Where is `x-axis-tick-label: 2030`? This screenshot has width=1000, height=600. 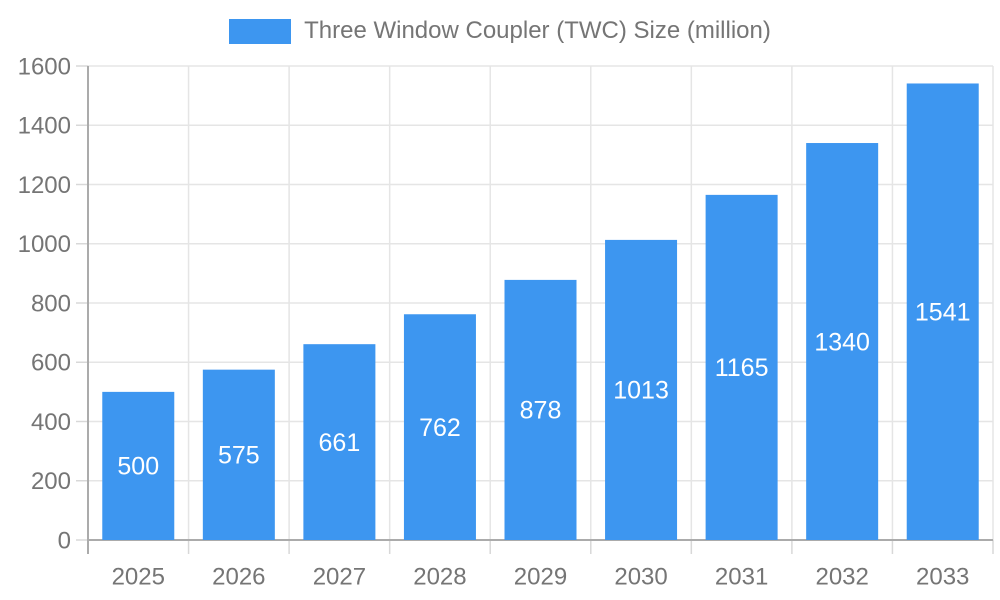
x-axis-tick-label: 2030 is located at coordinates (640, 576).